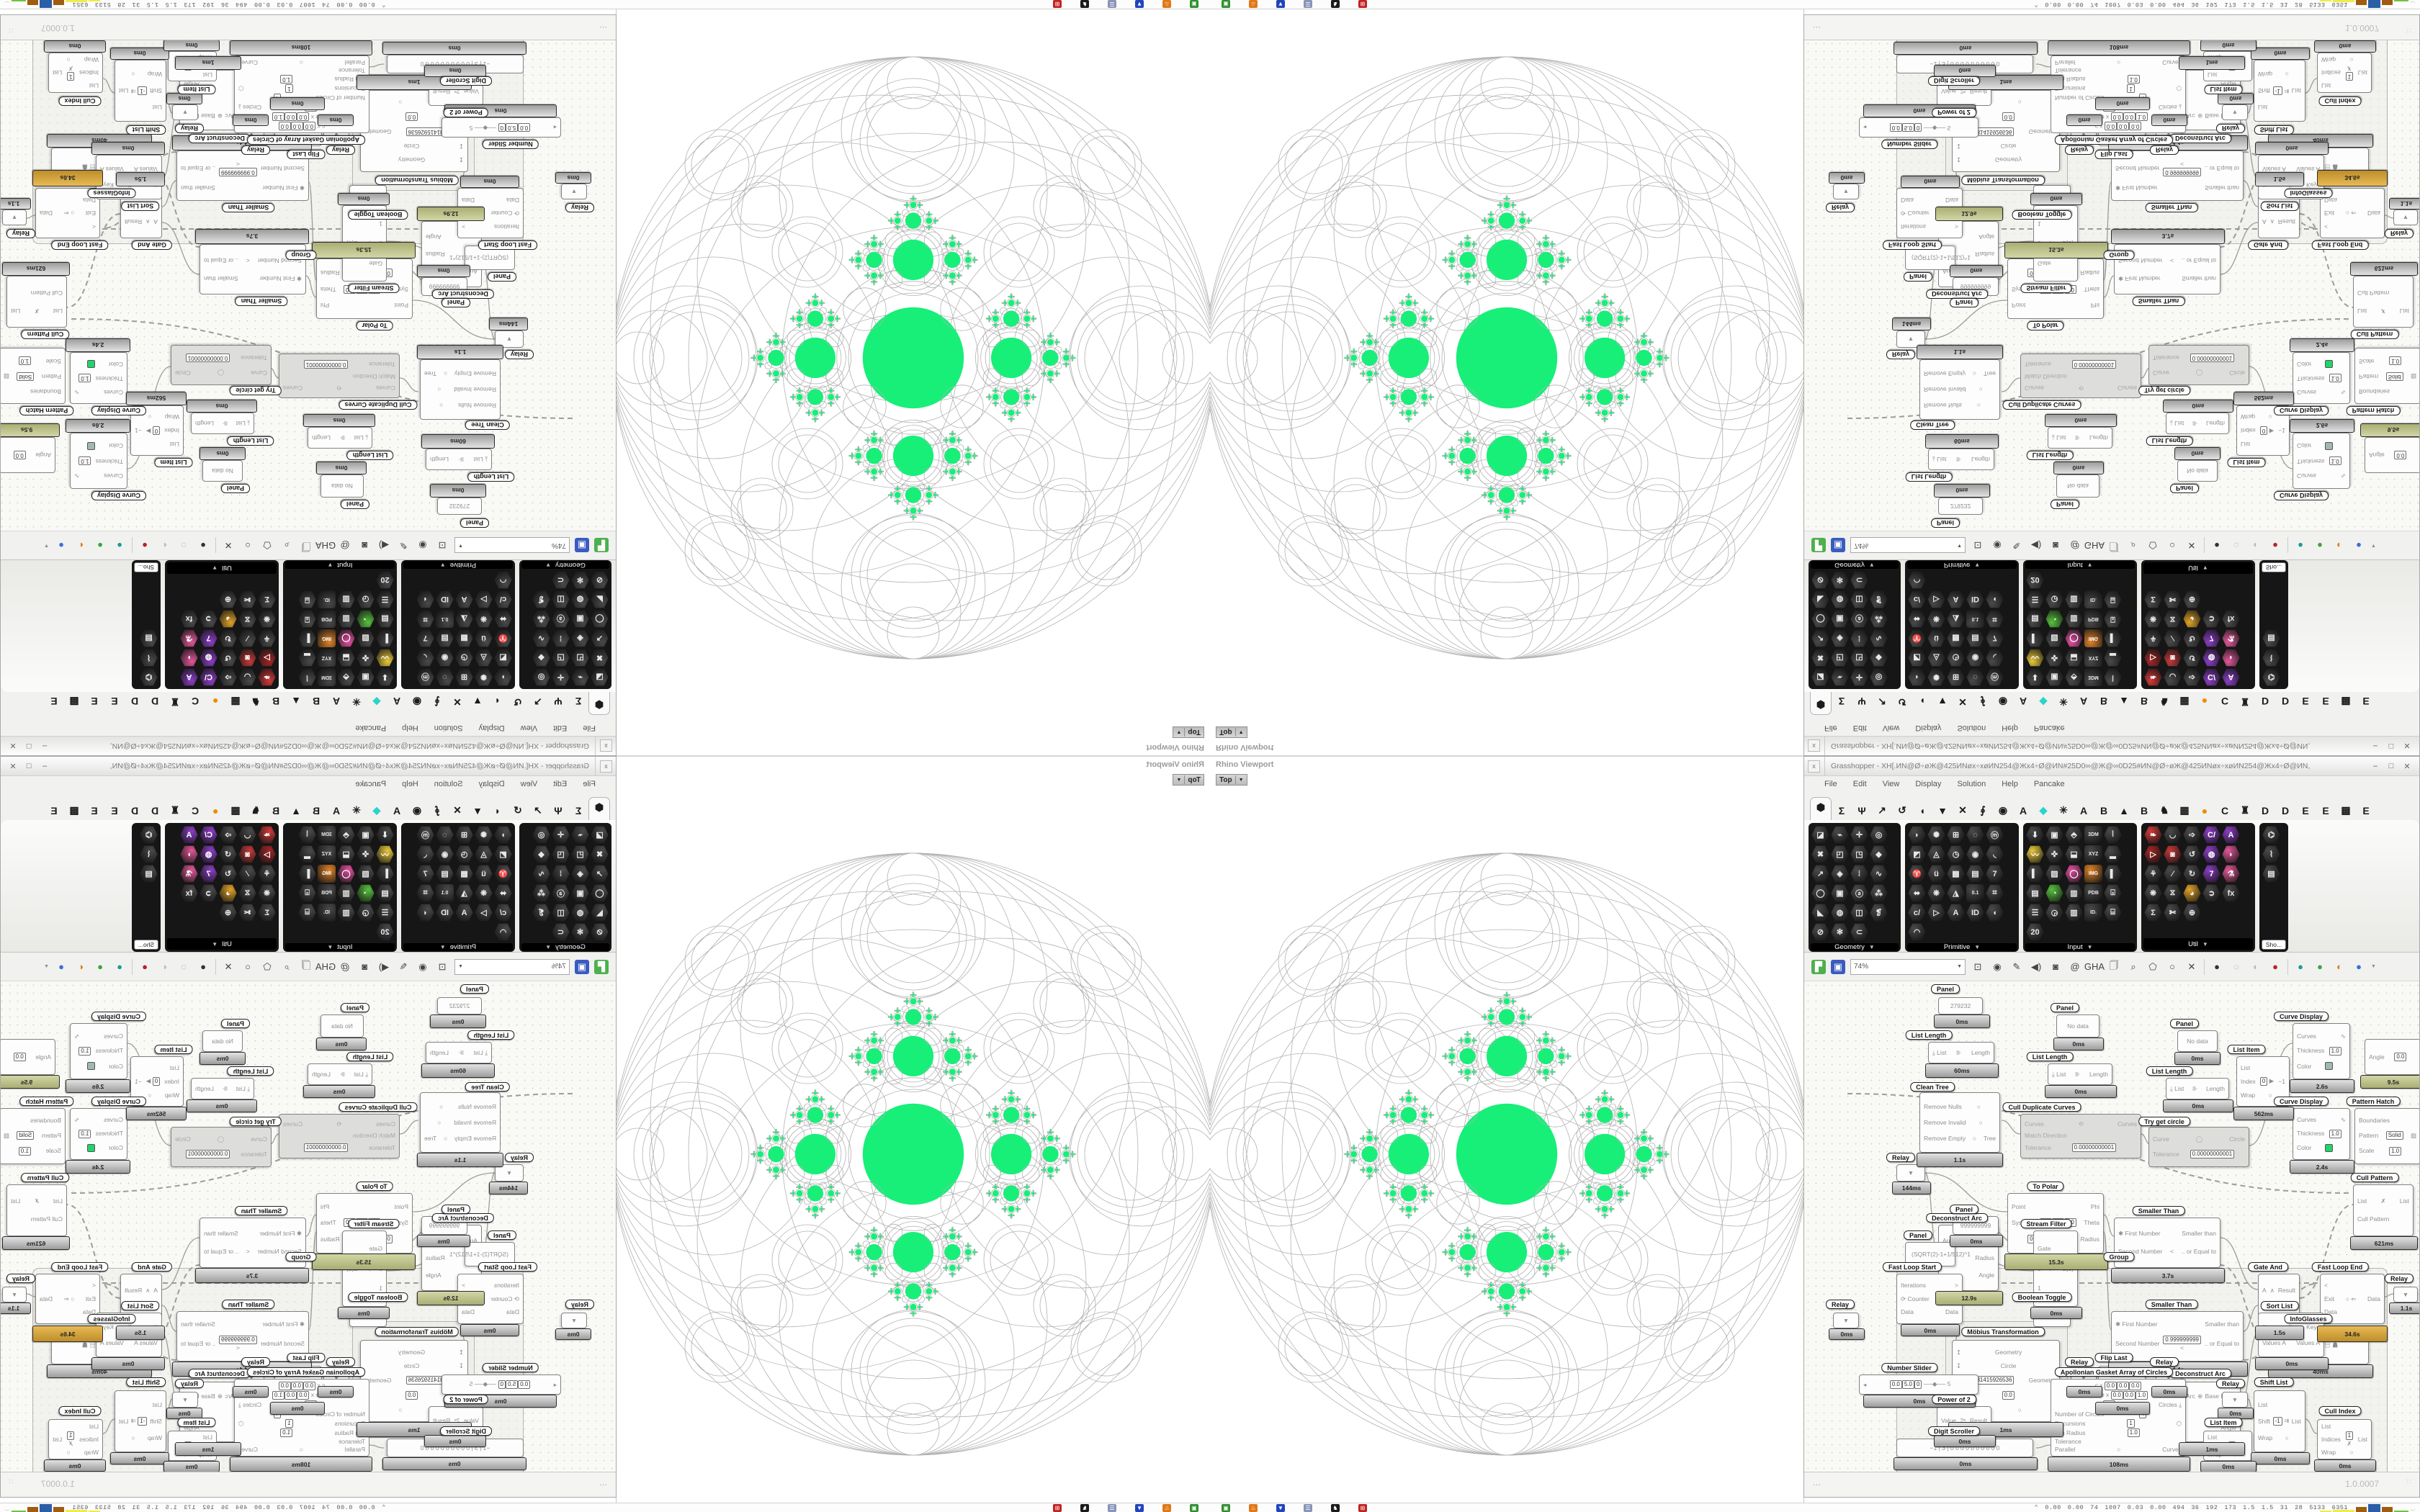 Image resolution: width=2420 pixels, height=1512 pixels. Describe the element at coordinates (2211, 638) in the screenshot. I see `component-icon: 7` at that location.